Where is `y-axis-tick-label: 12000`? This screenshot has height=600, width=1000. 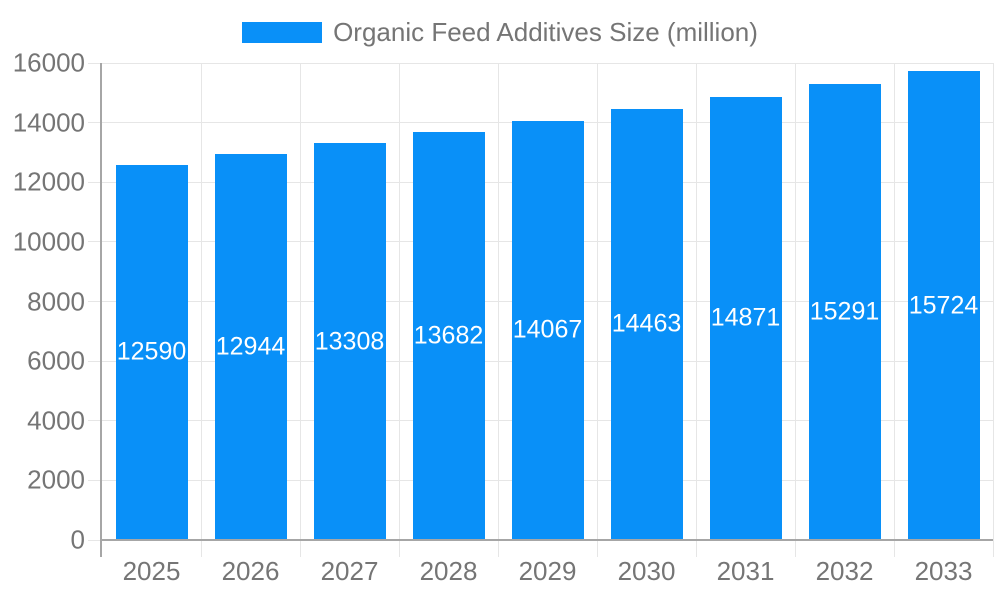
y-axis-tick-label: 12000 is located at coordinates (48, 181).